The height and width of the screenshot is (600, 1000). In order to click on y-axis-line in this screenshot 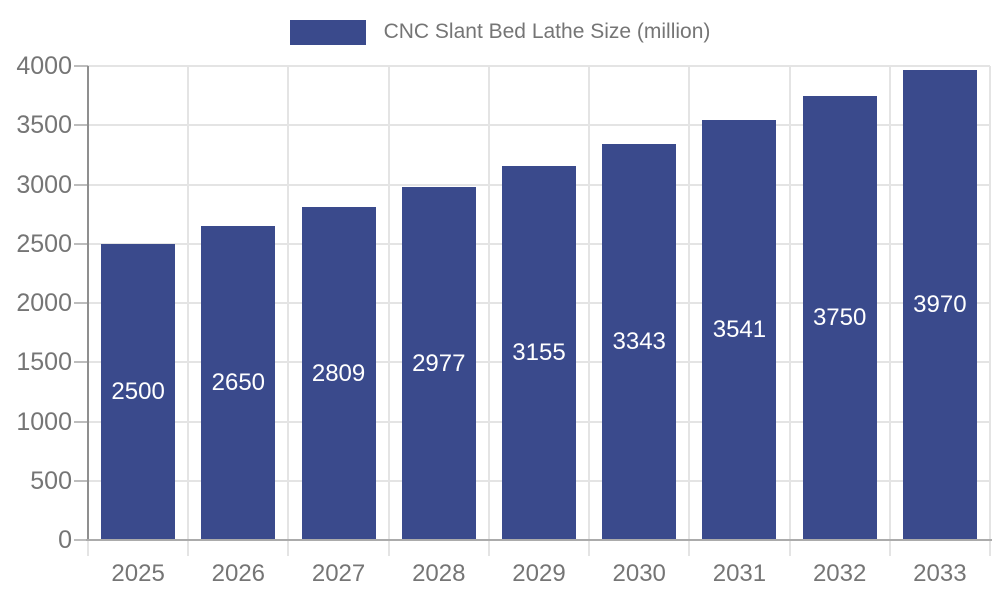, I will do `click(88, 303)`.